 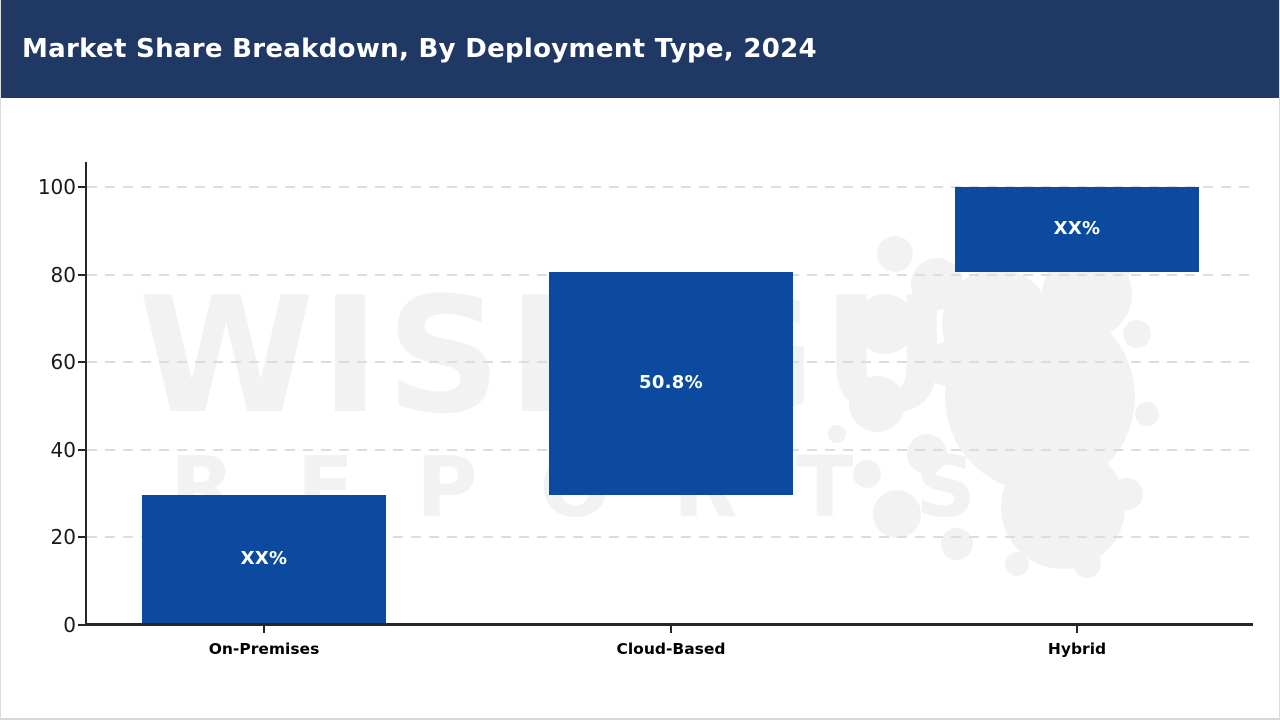 I want to click on y-axis-line, so click(x=86, y=393).